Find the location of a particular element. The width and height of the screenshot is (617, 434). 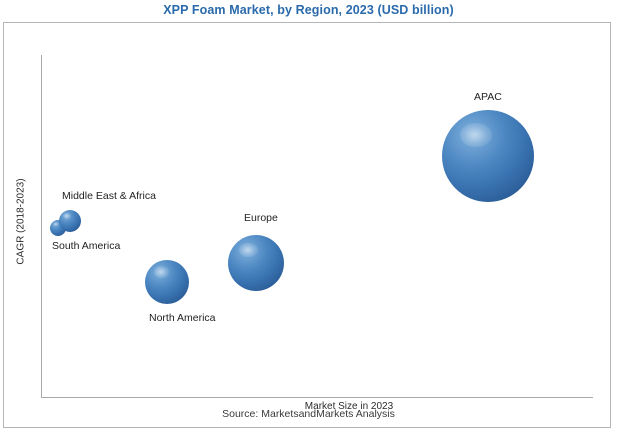

bubble-label-europe: Europe is located at coordinates (261, 218).